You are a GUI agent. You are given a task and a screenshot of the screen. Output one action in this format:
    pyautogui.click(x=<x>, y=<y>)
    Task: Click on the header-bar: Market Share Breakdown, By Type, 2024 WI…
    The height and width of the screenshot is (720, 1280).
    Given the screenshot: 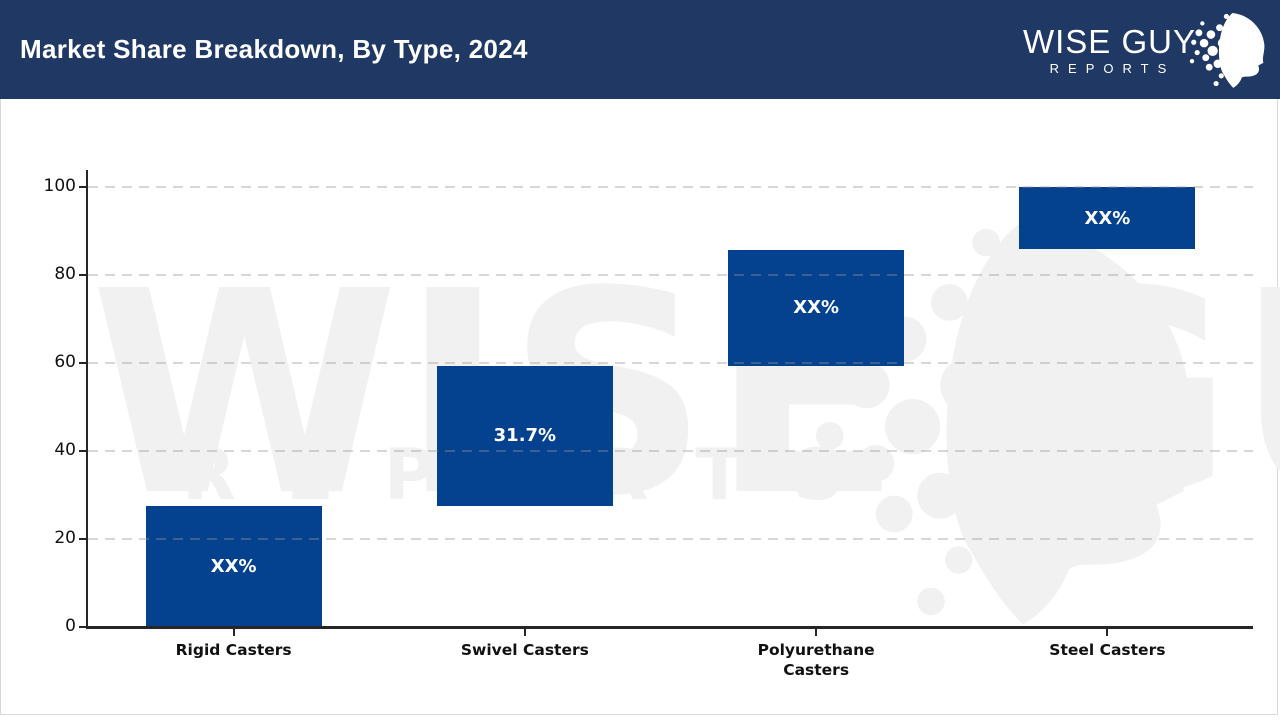 What is the action you would take?
    pyautogui.click(x=640, y=49)
    